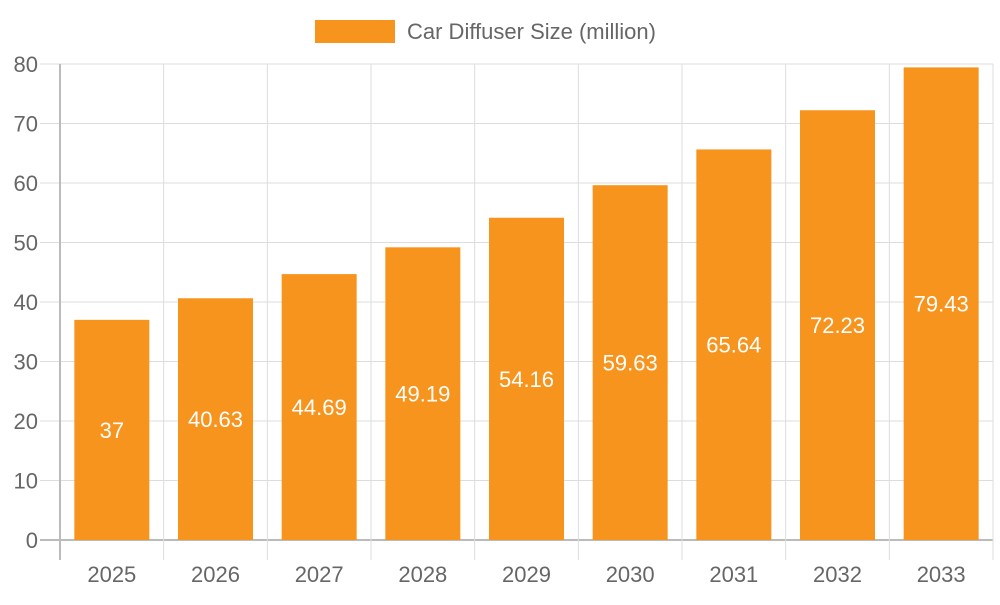 The width and height of the screenshot is (1000, 605). Describe the element at coordinates (26, 421) in the screenshot. I see `y-tick-label: 20` at that location.